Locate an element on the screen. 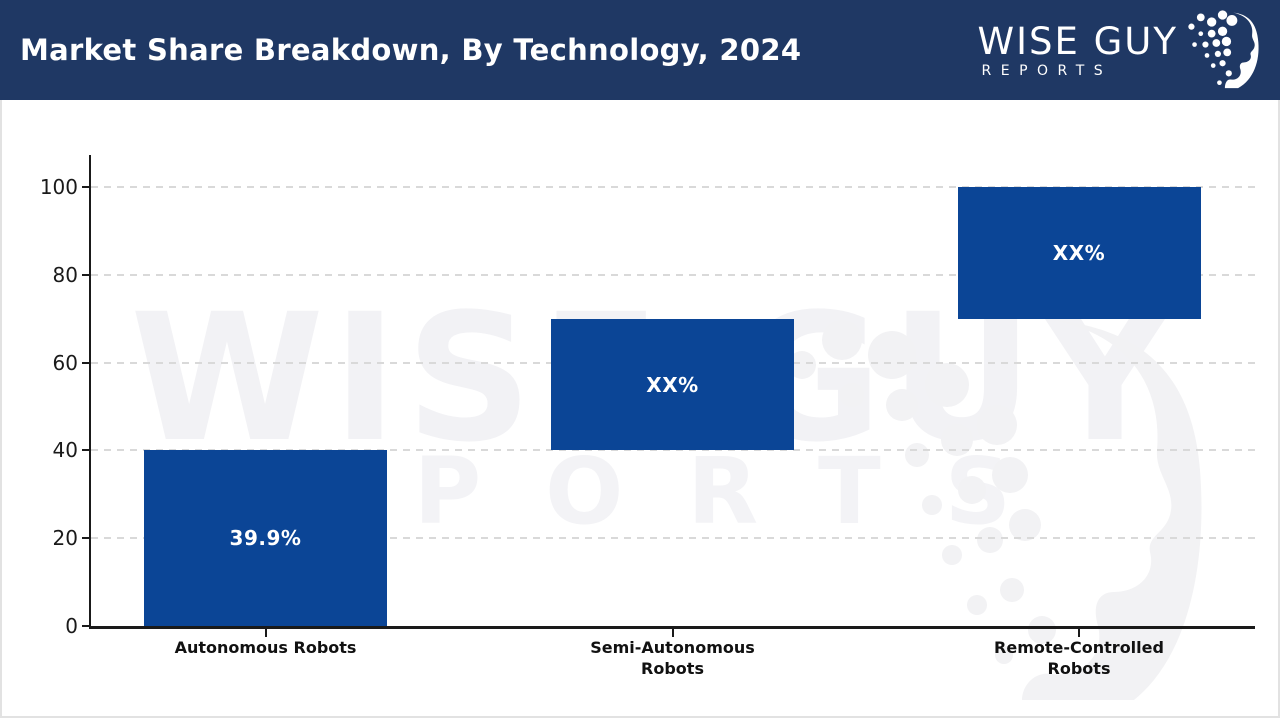 The height and width of the screenshot is (720, 1280). logo-wordmark: WISE GUY is located at coordinates (1077, 41).